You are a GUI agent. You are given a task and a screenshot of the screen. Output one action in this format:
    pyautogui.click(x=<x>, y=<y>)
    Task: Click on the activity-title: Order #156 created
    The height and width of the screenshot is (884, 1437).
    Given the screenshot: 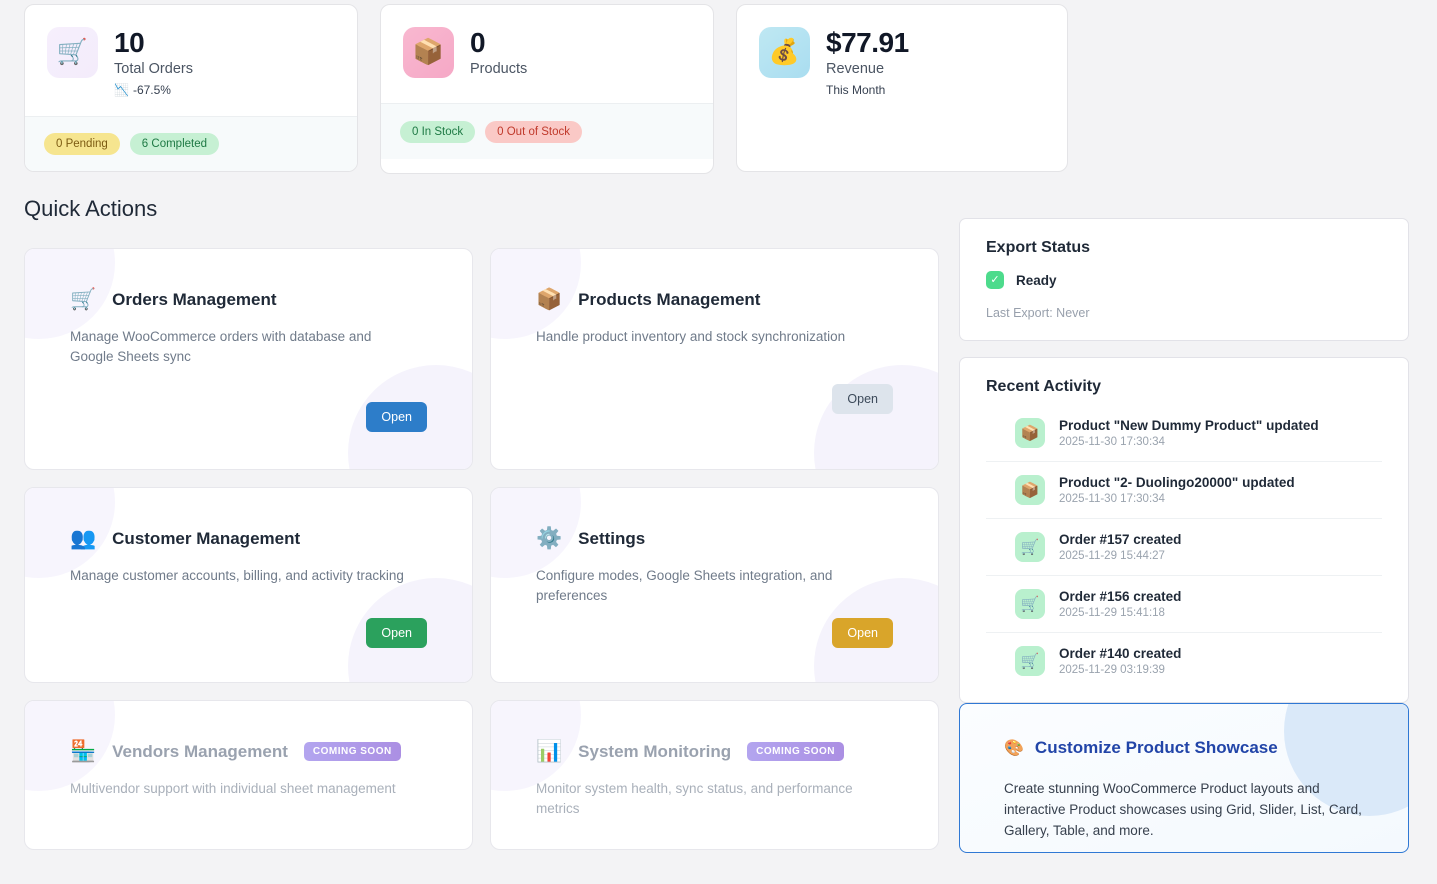 What is the action you would take?
    pyautogui.click(x=1120, y=596)
    